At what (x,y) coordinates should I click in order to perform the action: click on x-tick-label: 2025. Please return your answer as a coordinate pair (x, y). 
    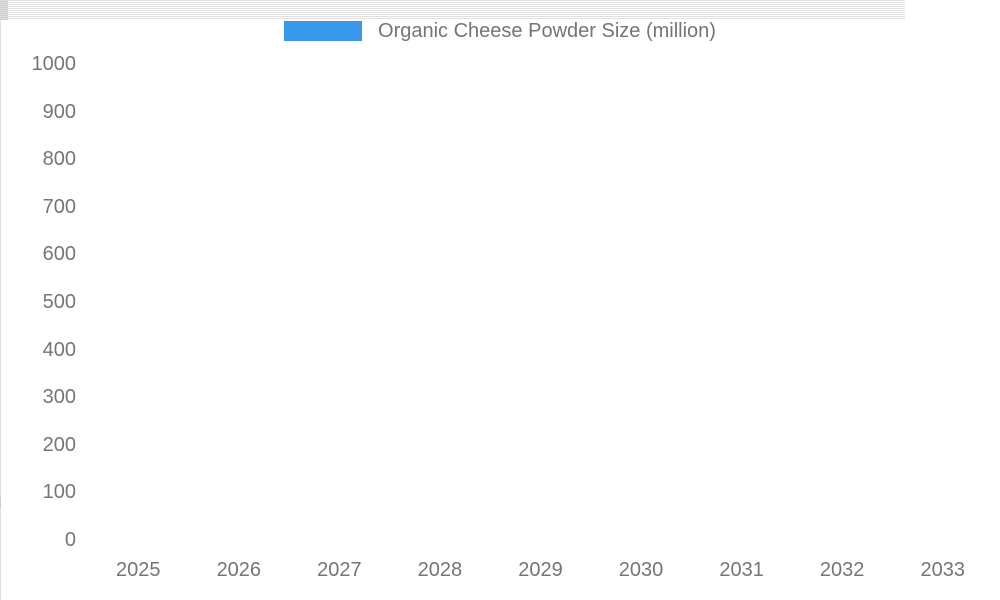
    Looking at the image, I should click on (138, 570).